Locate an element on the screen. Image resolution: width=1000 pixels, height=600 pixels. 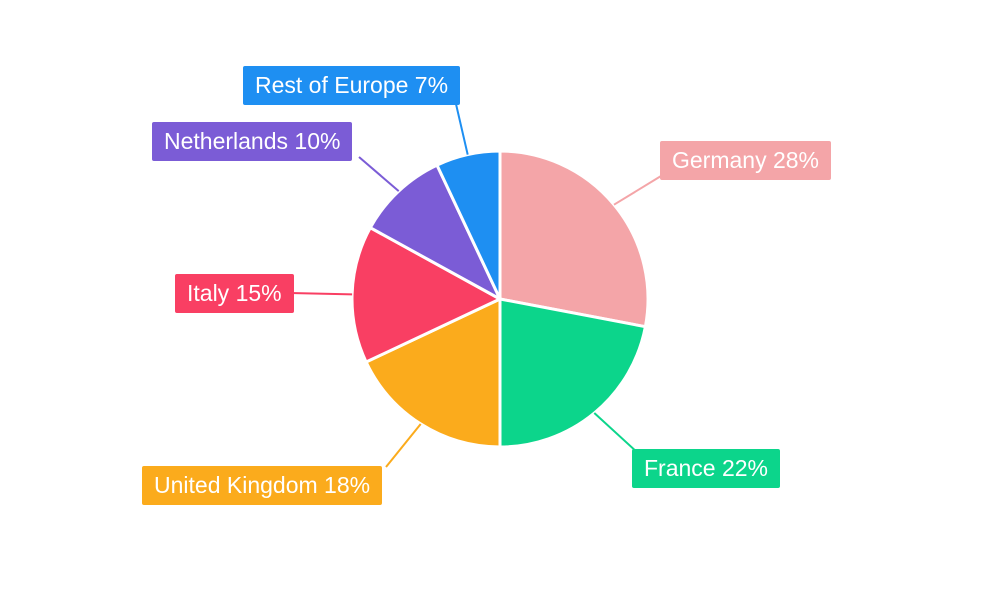
pie-callout-line-rest-of-europe is located at coordinates (462, 129).